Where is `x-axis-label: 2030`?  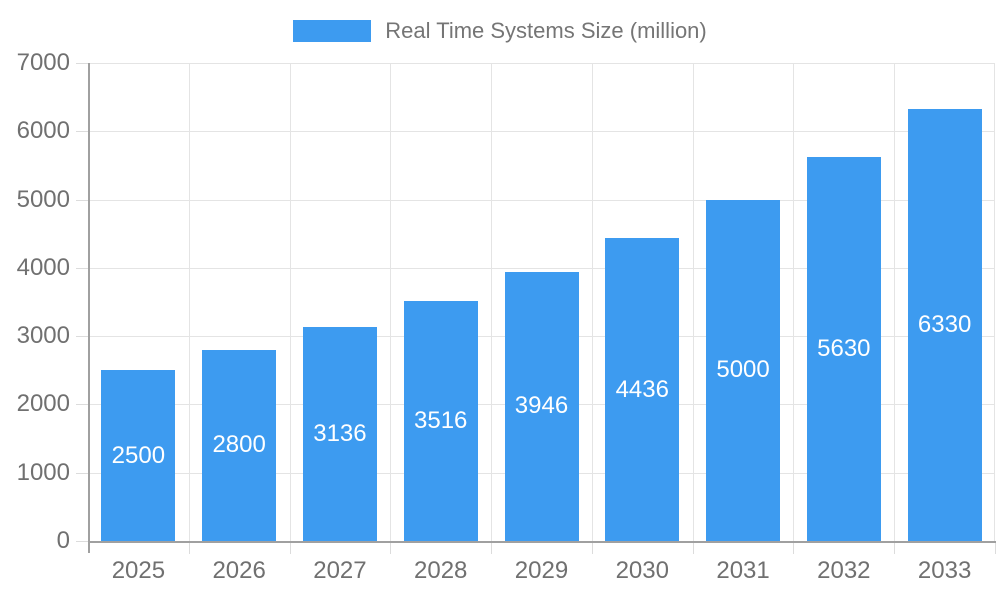 x-axis-label: 2030 is located at coordinates (642, 570).